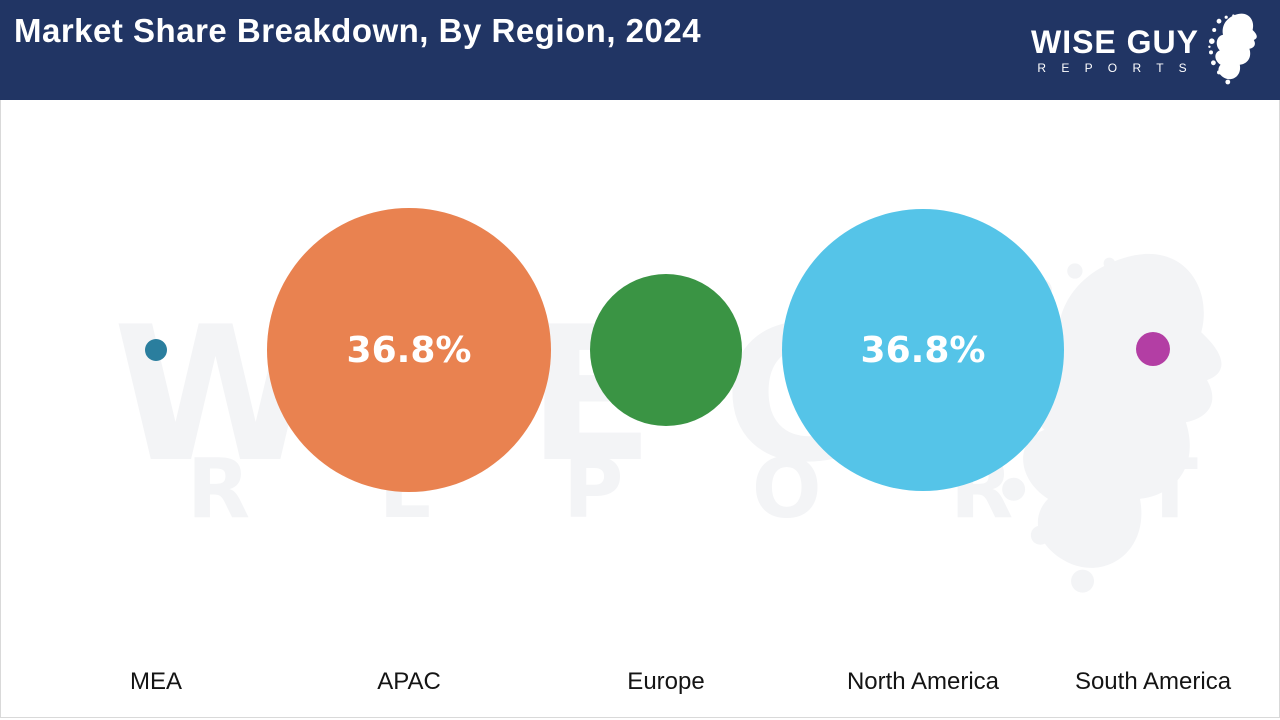 This screenshot has height=720, width=1280. I want to click on brand-logo: WISE GUY R E P O R T S, so click(1146, 50).